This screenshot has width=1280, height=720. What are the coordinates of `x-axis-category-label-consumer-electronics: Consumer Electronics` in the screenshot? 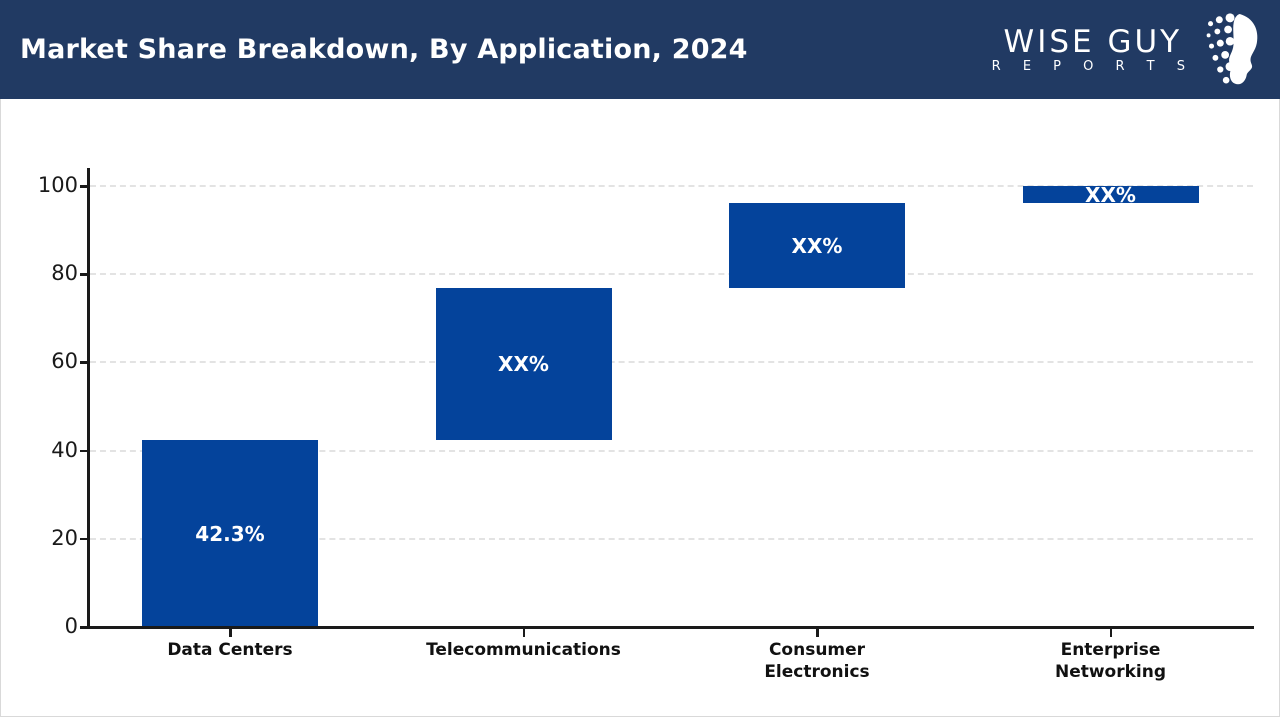 It's located at (817, 661).